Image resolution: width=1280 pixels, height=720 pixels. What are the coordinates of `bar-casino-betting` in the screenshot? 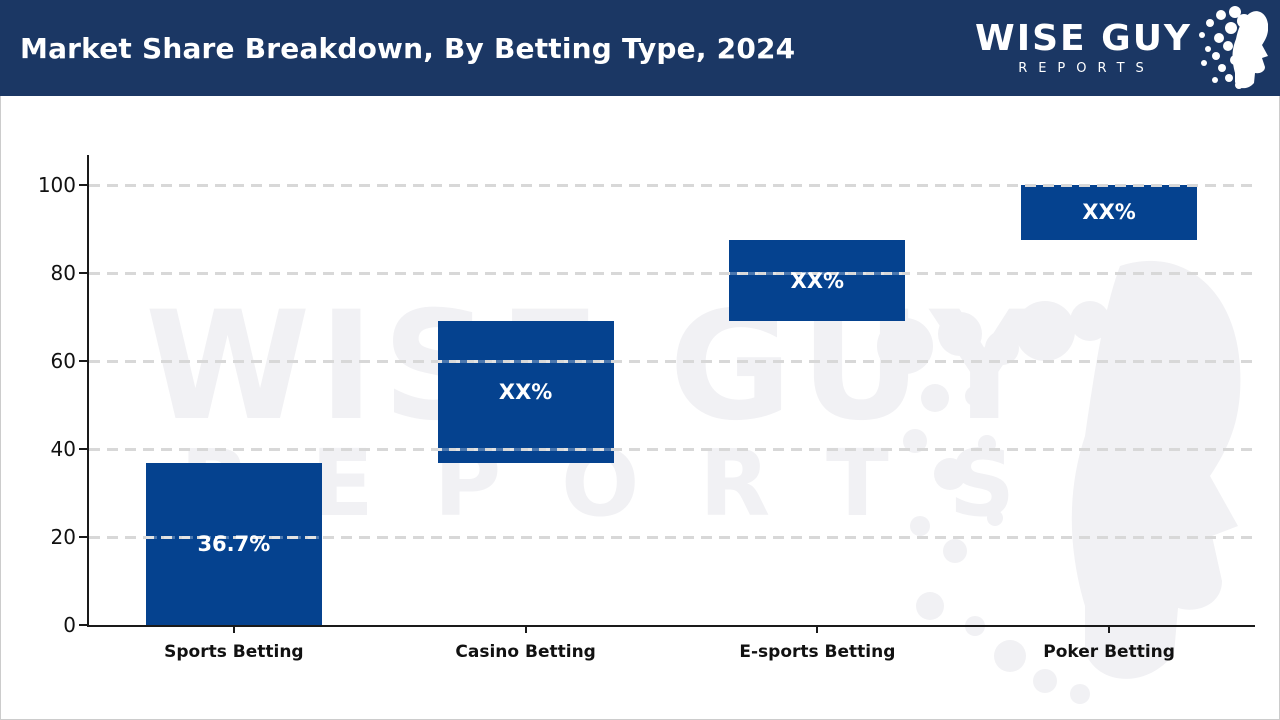 It's located at (525, 392).